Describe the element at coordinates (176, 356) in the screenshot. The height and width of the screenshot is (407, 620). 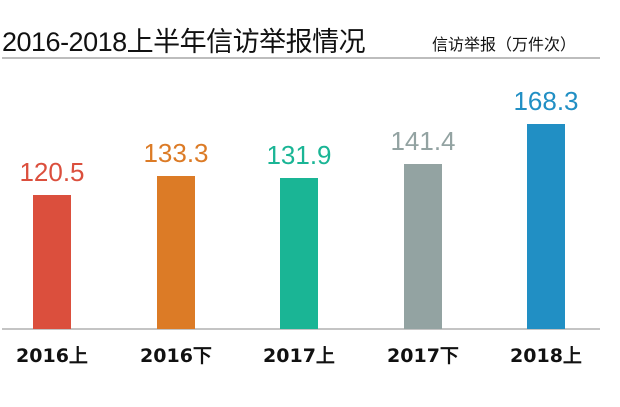
I see `x-tick-label: 2016下` at that location.